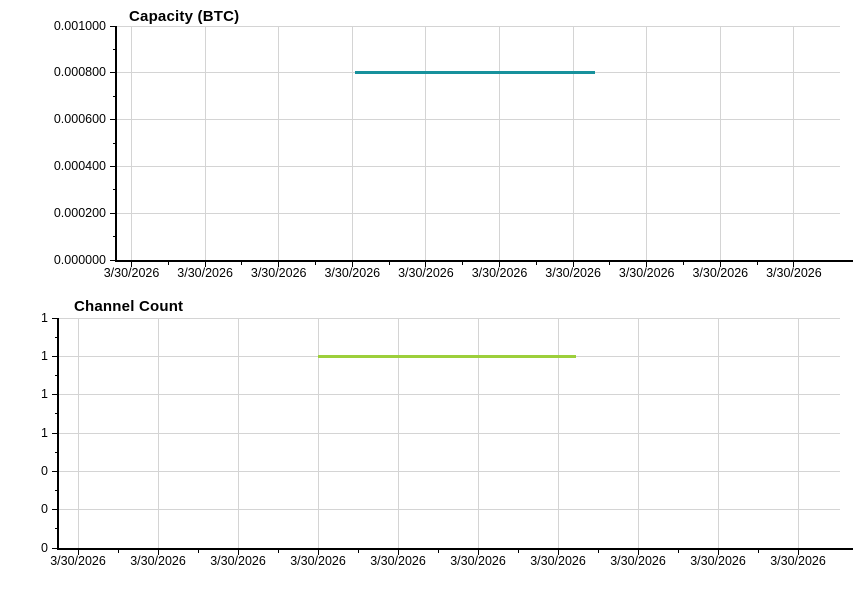 The width and height of the screenshot is (860, 600). I want to click on y-tick-label: 0.000600, so click(79, 119).